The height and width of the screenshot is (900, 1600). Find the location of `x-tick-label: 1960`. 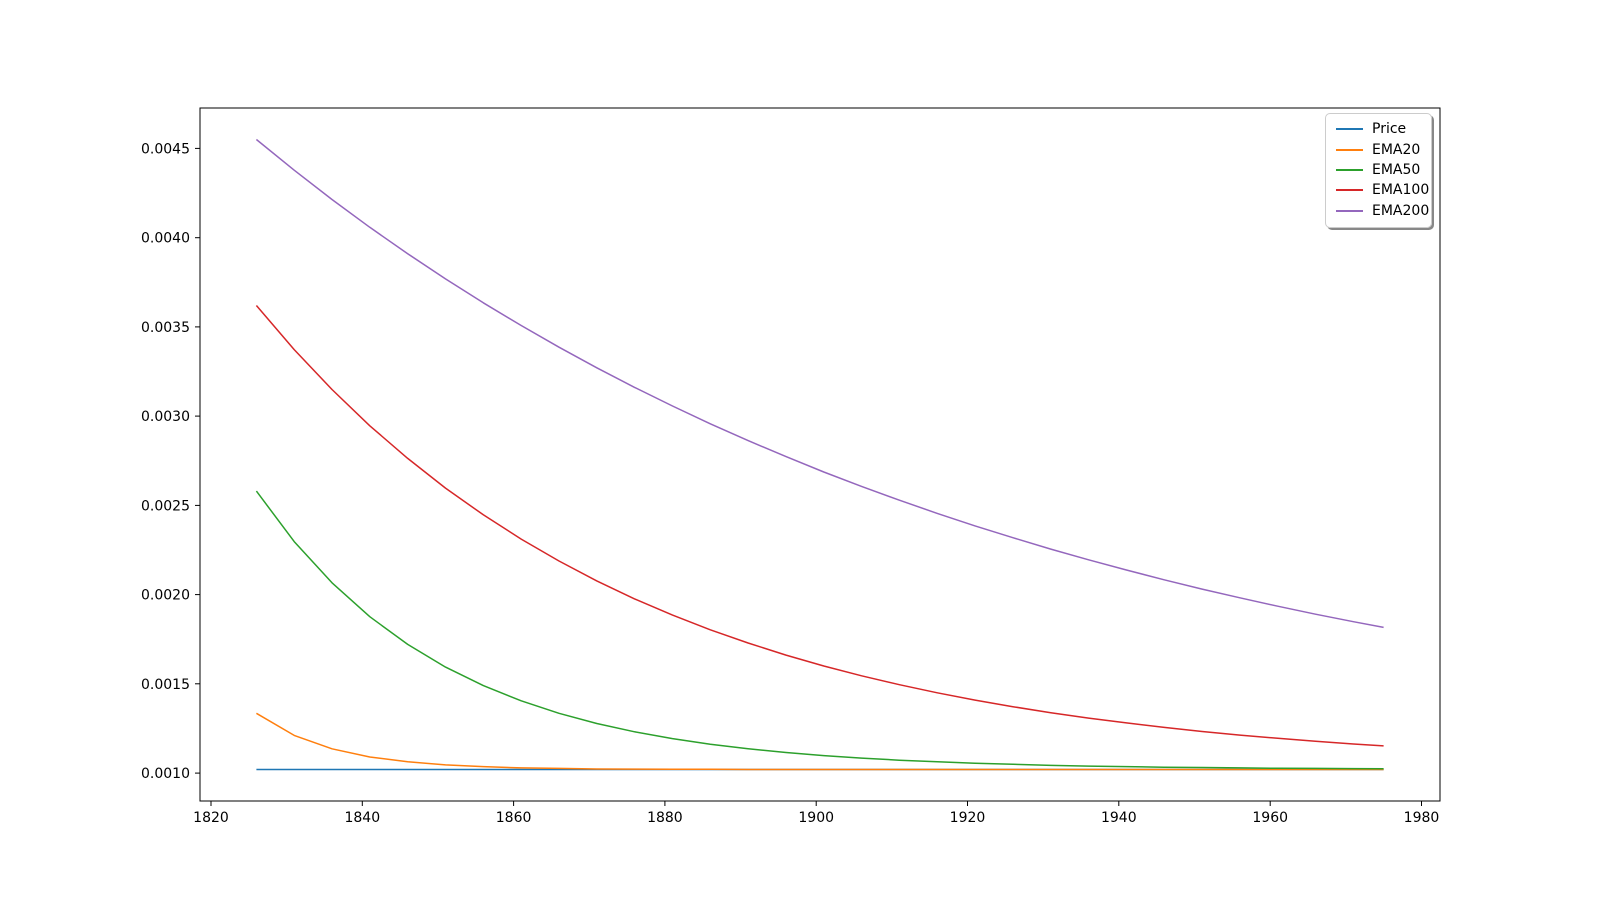

x-tick-label: 1960 is located at coordinates (1270, 818).